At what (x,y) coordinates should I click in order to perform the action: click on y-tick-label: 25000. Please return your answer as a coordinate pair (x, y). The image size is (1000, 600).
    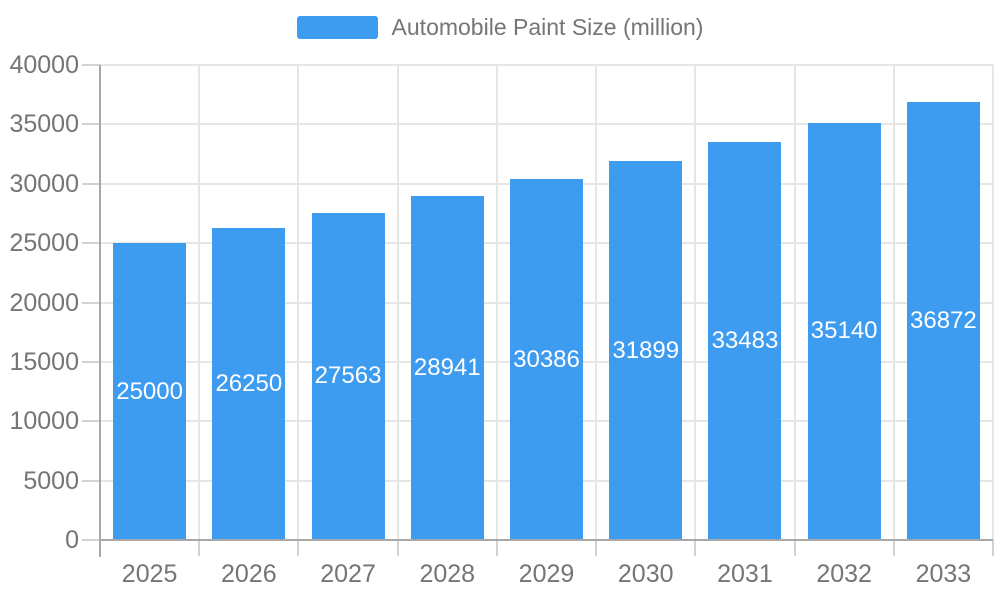
    Looking at the image, I should click on (44, 243).